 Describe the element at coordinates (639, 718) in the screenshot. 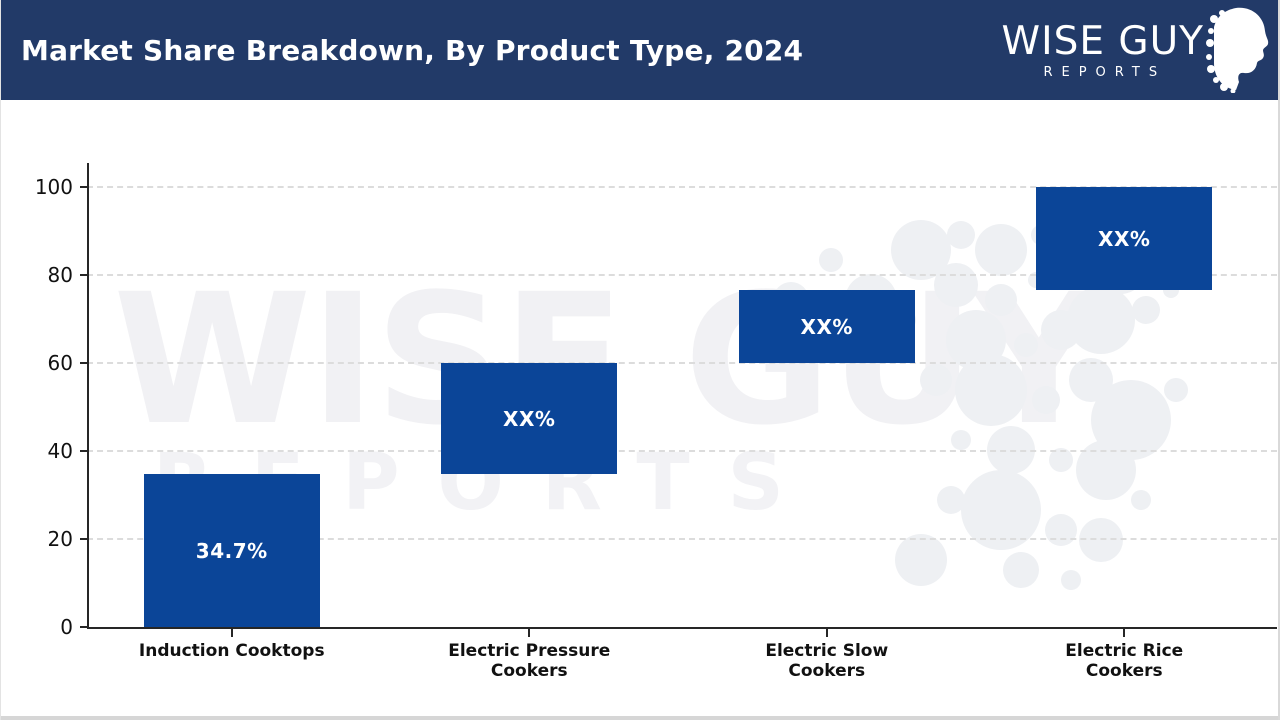

I see `bottom-border` at that location.